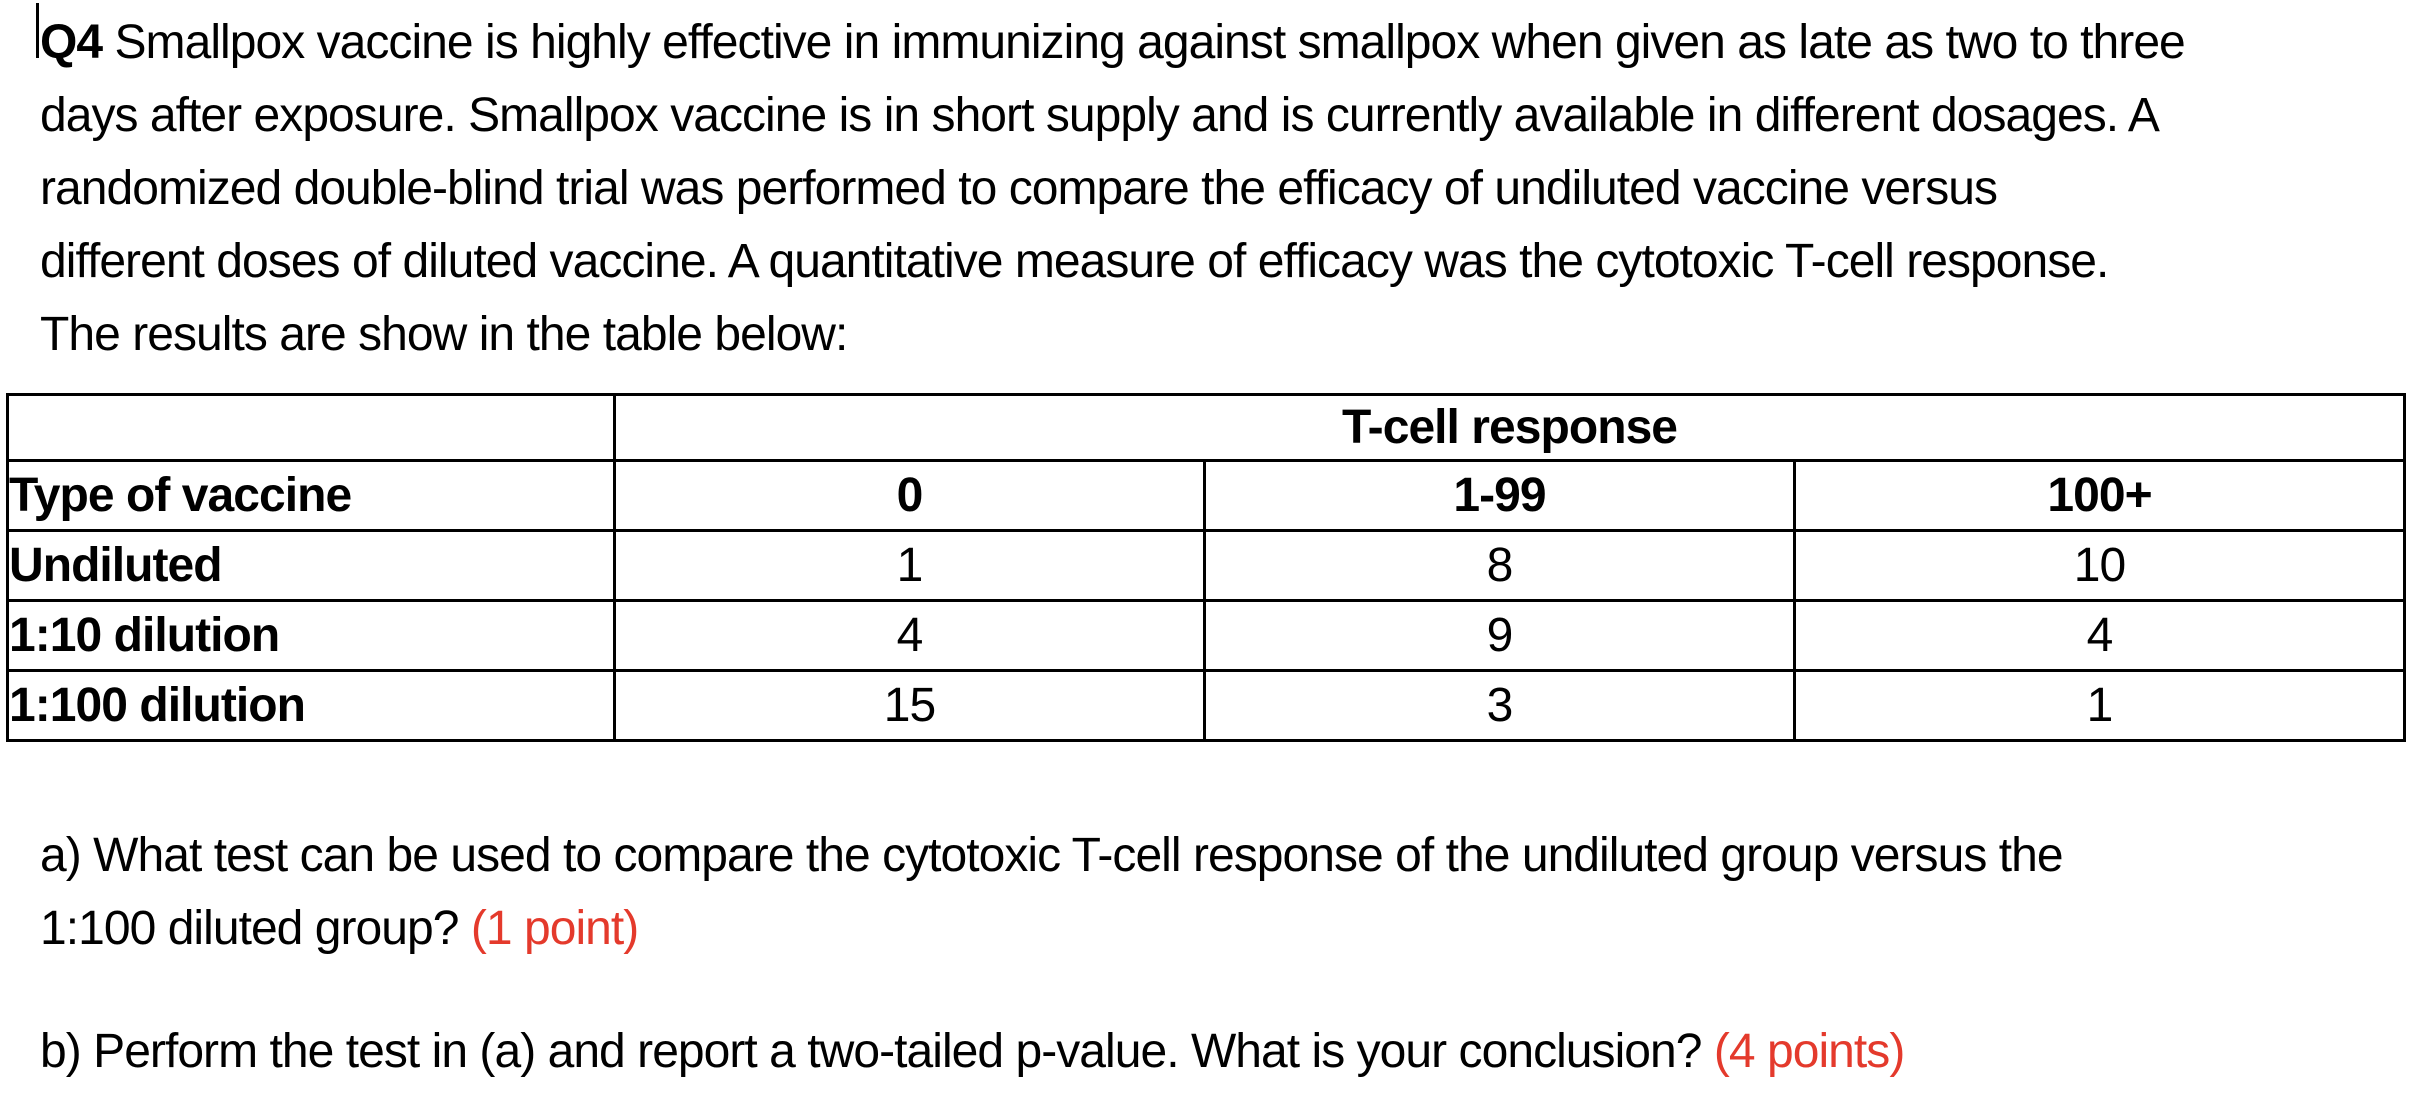 This screenshot has height=1096, width=2416. What do you see at coordinates (311, 495) in the screenshot?
I see `column-header-type-of-vaccine: Type of vaccine` at bounding box center [311, 495].